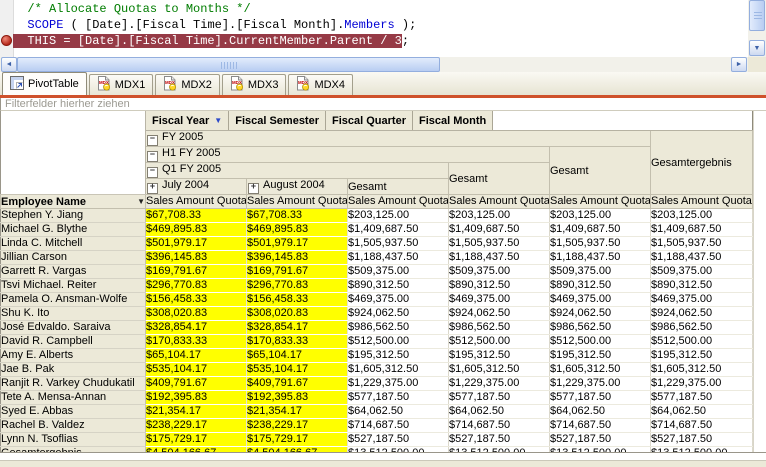 This screenshot has height=467, width=766. What do you see at coordinates (701, 162) in the screenshot?
I see `header-grand-total: Gesamtergebnis` at bounding box center [701, 162].